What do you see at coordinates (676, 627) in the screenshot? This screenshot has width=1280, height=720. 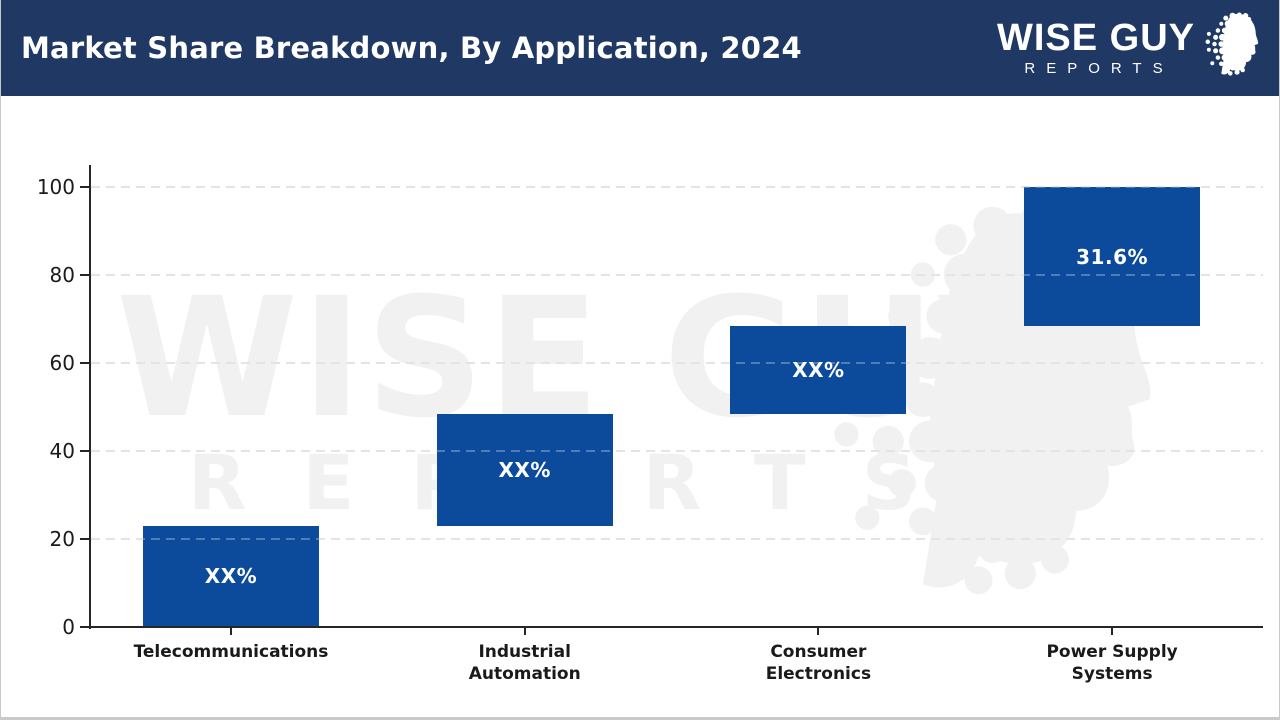 I see `x-axis-line` at bounding box center [676, 627].